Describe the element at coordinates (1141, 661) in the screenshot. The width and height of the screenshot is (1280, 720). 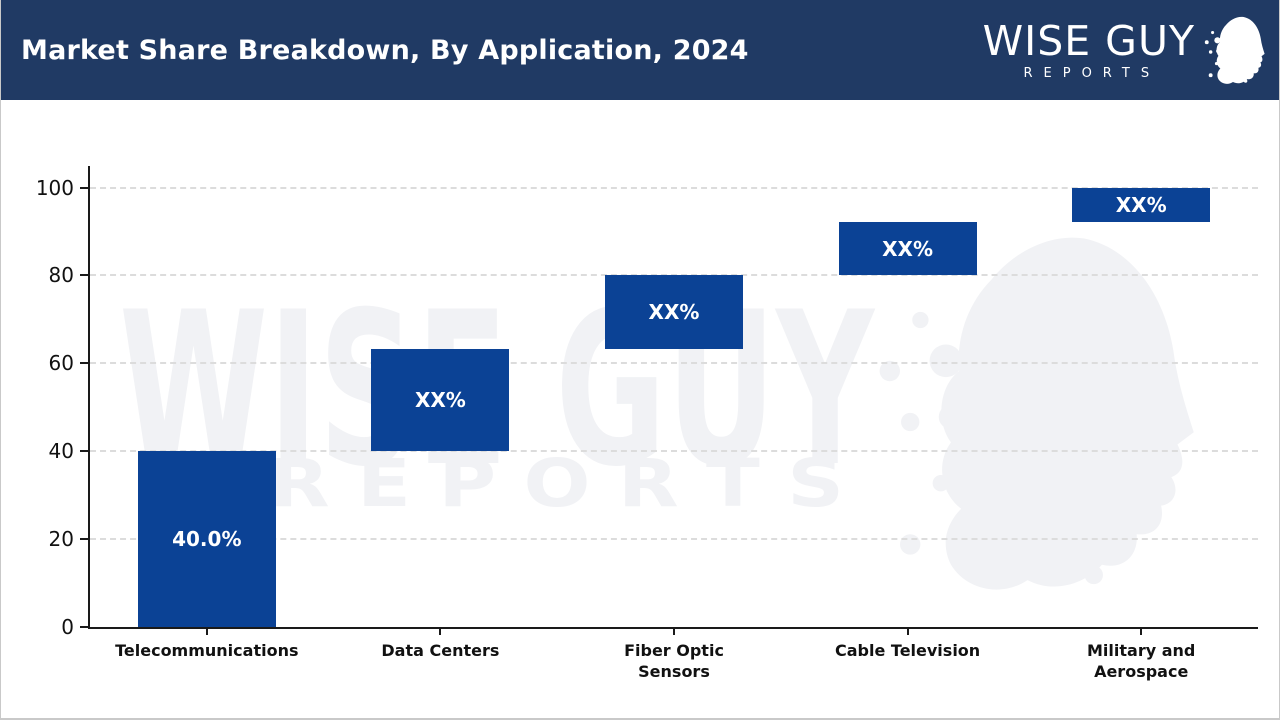
I see `category-label: Military and Aerospace` at that location.